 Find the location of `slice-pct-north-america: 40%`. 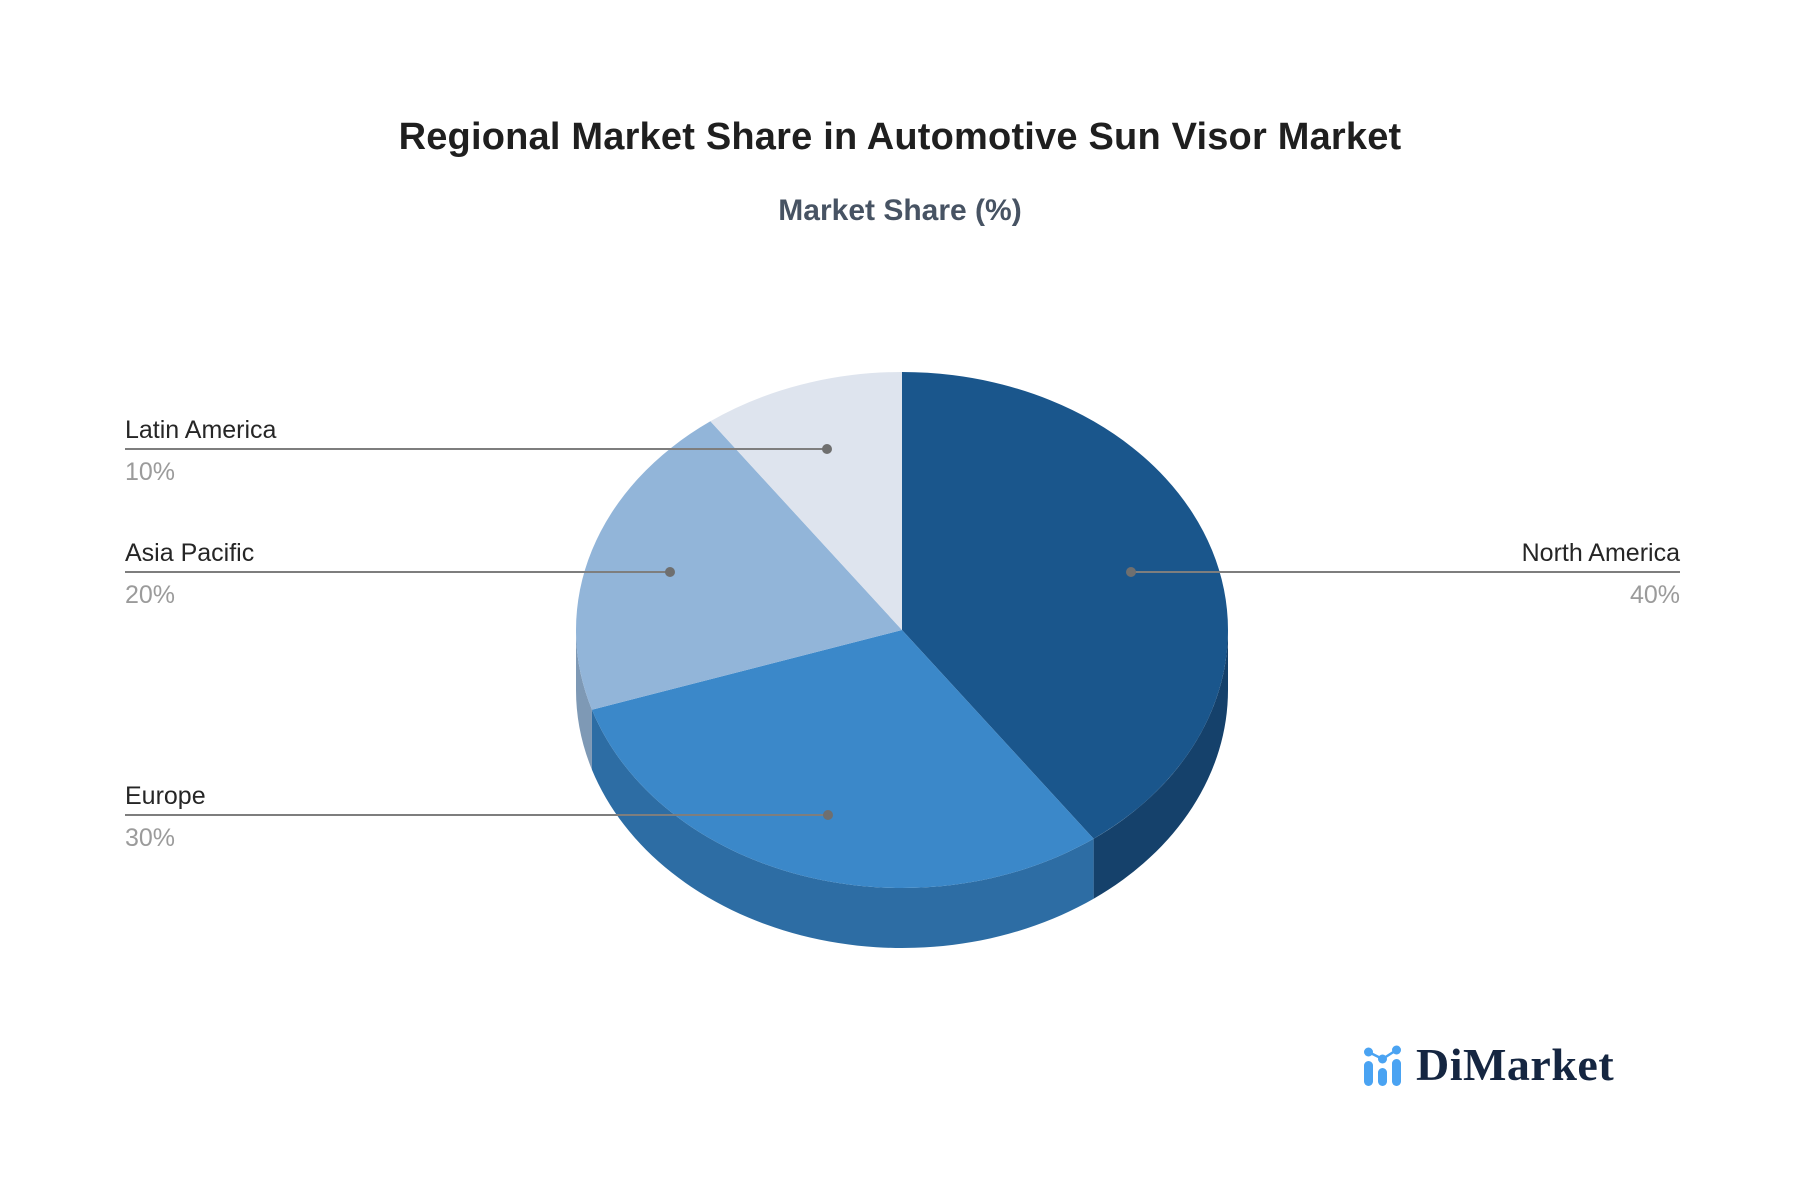

slice-pct-north-america: 40% is located at coordinates (1654, 595).